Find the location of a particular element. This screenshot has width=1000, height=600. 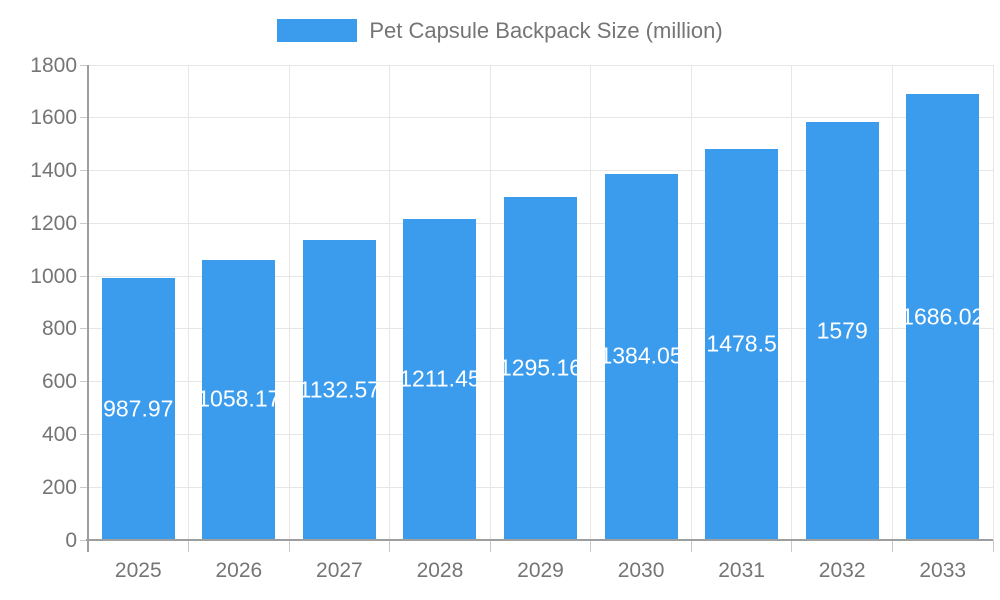

x-axis-category-label: 2026 is located at coordinates (239, 570).